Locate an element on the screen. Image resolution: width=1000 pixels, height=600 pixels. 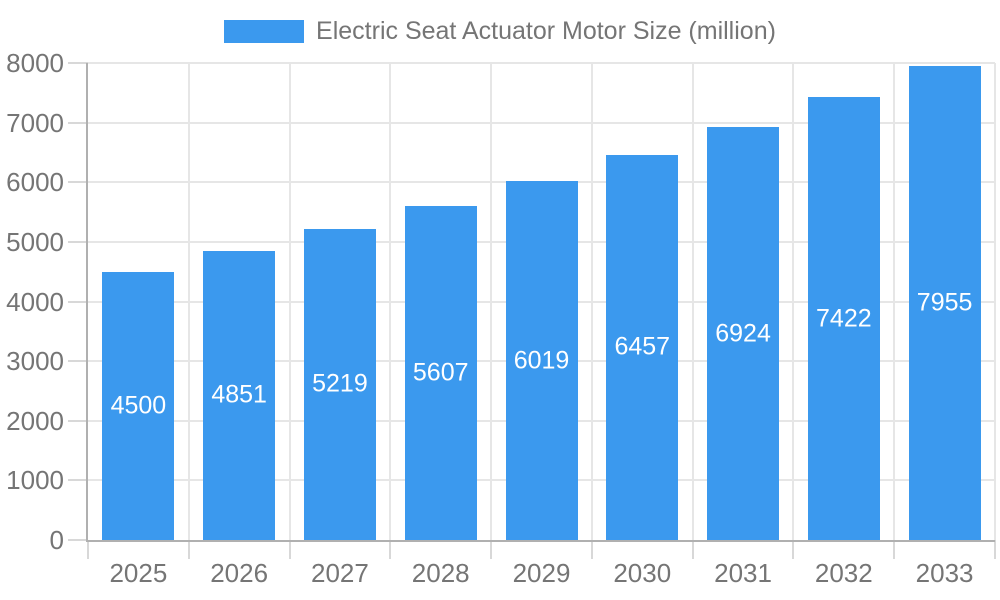
bar-value-label: 6457 is located at coordinates (642, 346).